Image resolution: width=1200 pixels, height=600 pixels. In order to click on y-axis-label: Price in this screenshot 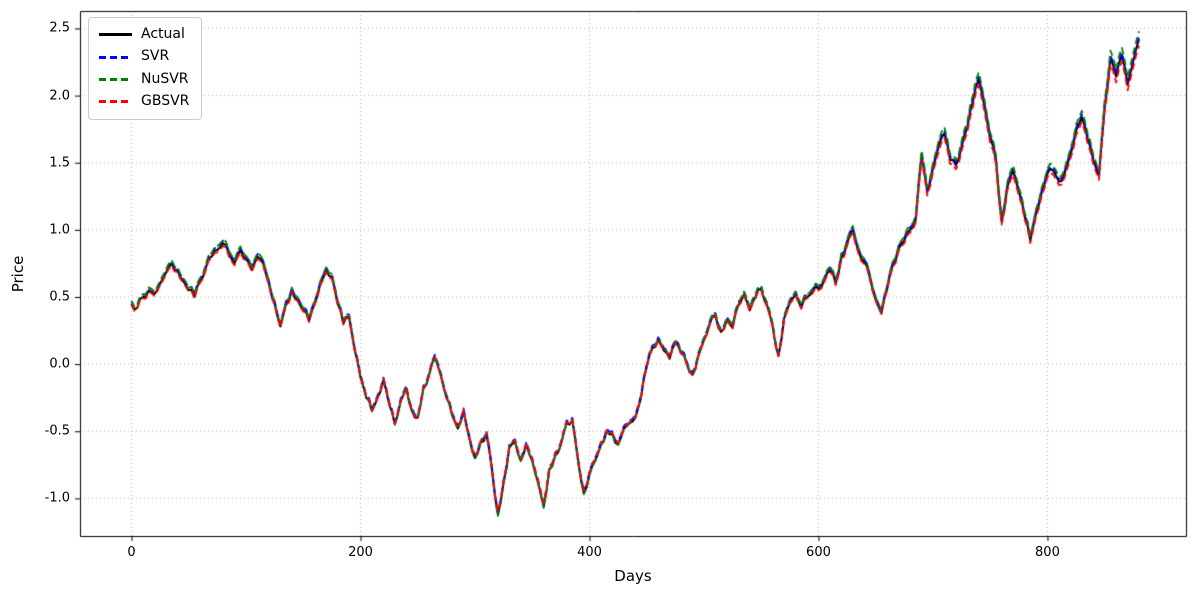, I will do `click(18, 273)`.